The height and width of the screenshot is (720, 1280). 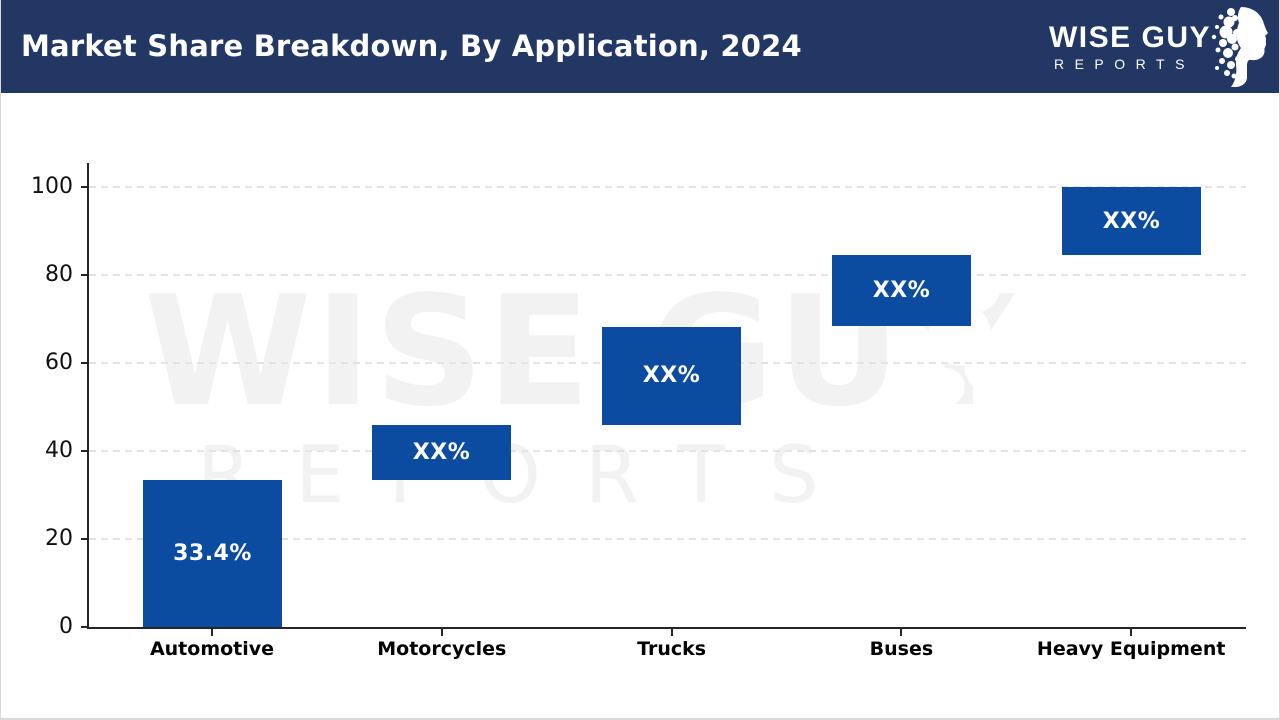 I want to click on bar-buses: XX%, so click(x=901, y=291).